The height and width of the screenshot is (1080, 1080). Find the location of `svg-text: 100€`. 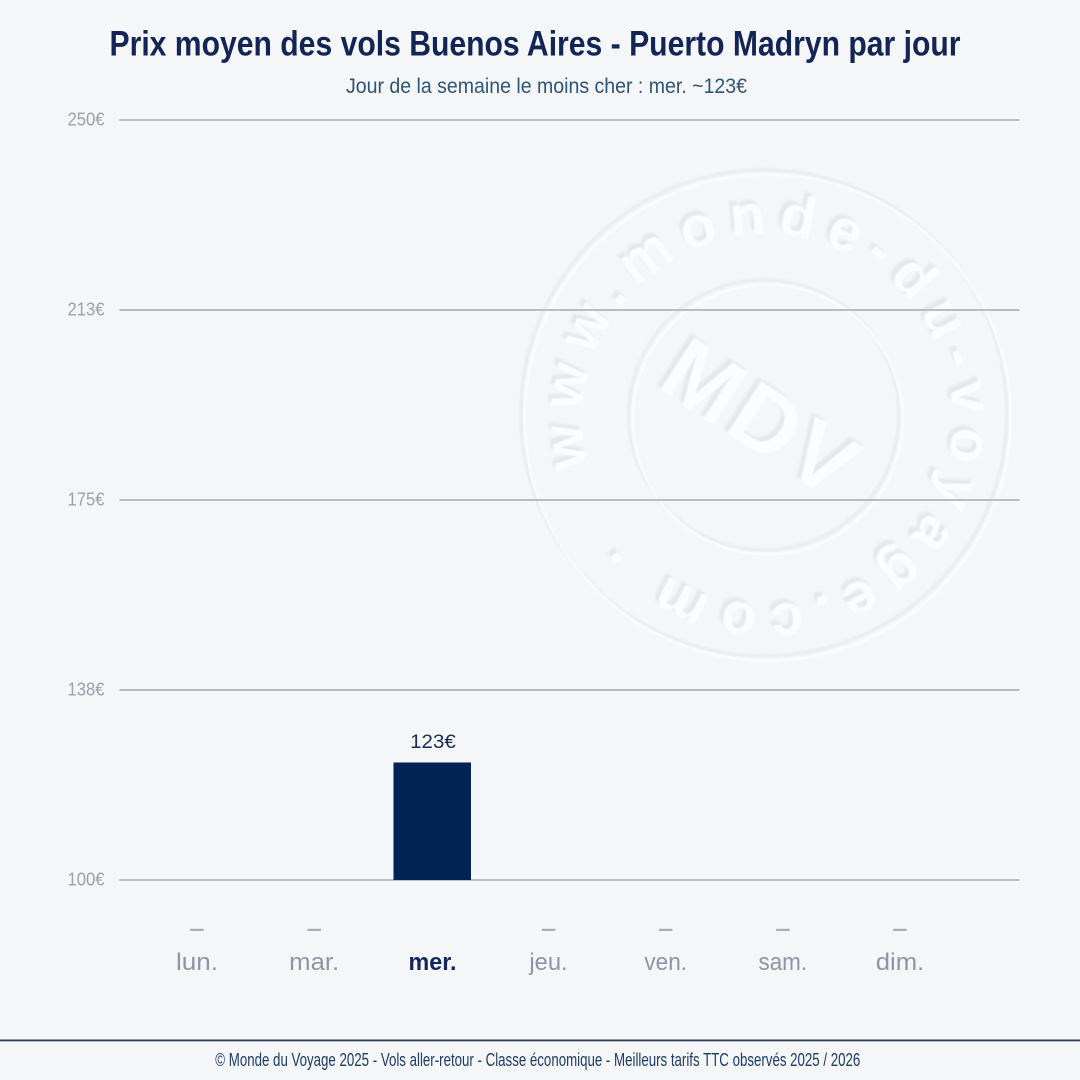

svg-text: 100€ is located at coordinates (87, 879).